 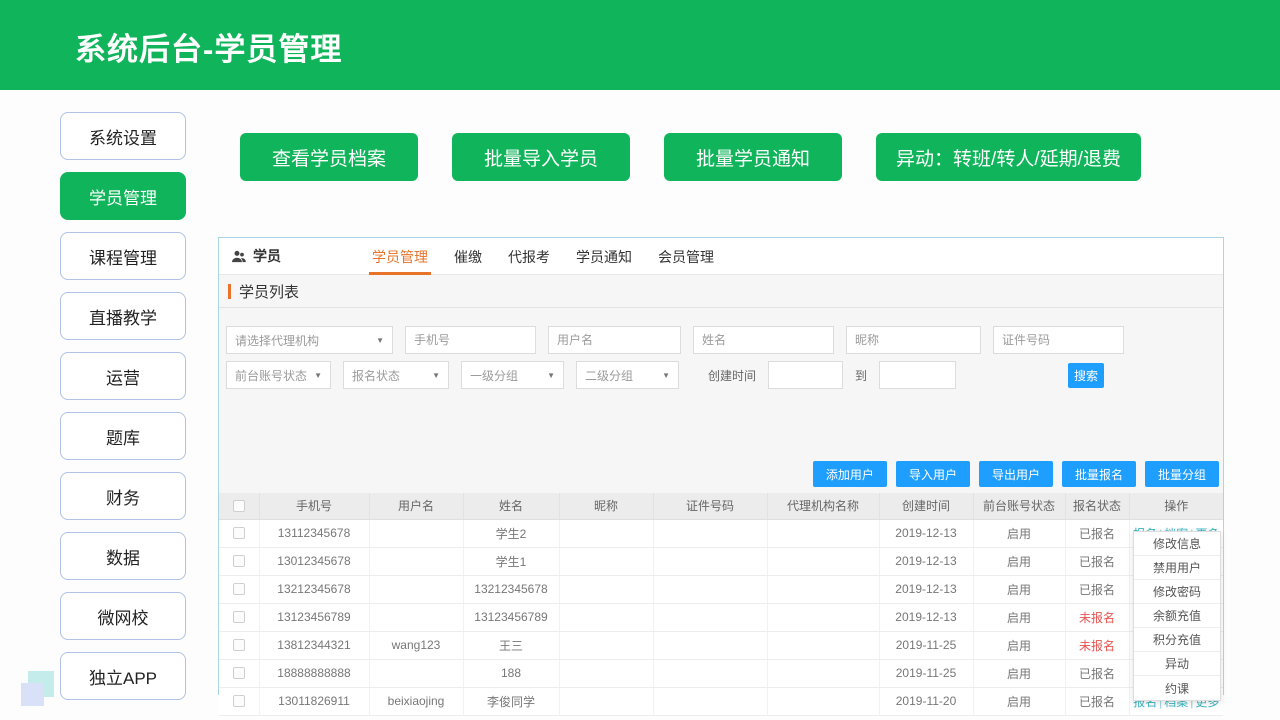 I want to click on quick-actions: 查看学员档案 批量导入学员 批量学员通知 异动：转班/转人/延期/退费, so click(x=690, y=157).